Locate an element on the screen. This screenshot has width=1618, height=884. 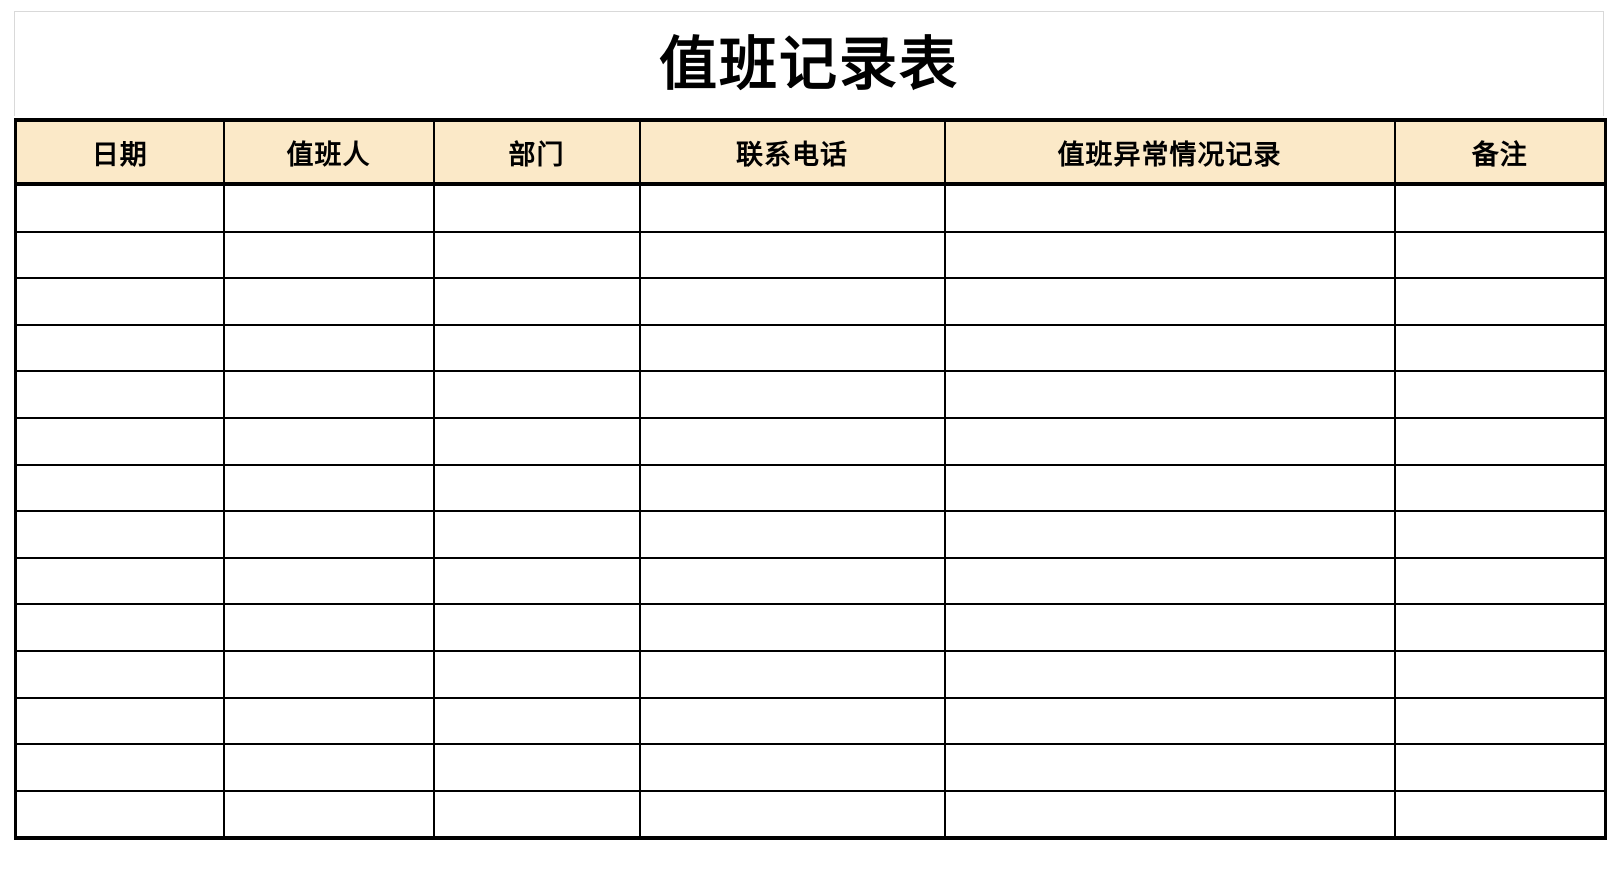
table-header: 日期 值班人 部门 联系电话 值班异常情况记录 备注 is located at coordinates (810, 152).